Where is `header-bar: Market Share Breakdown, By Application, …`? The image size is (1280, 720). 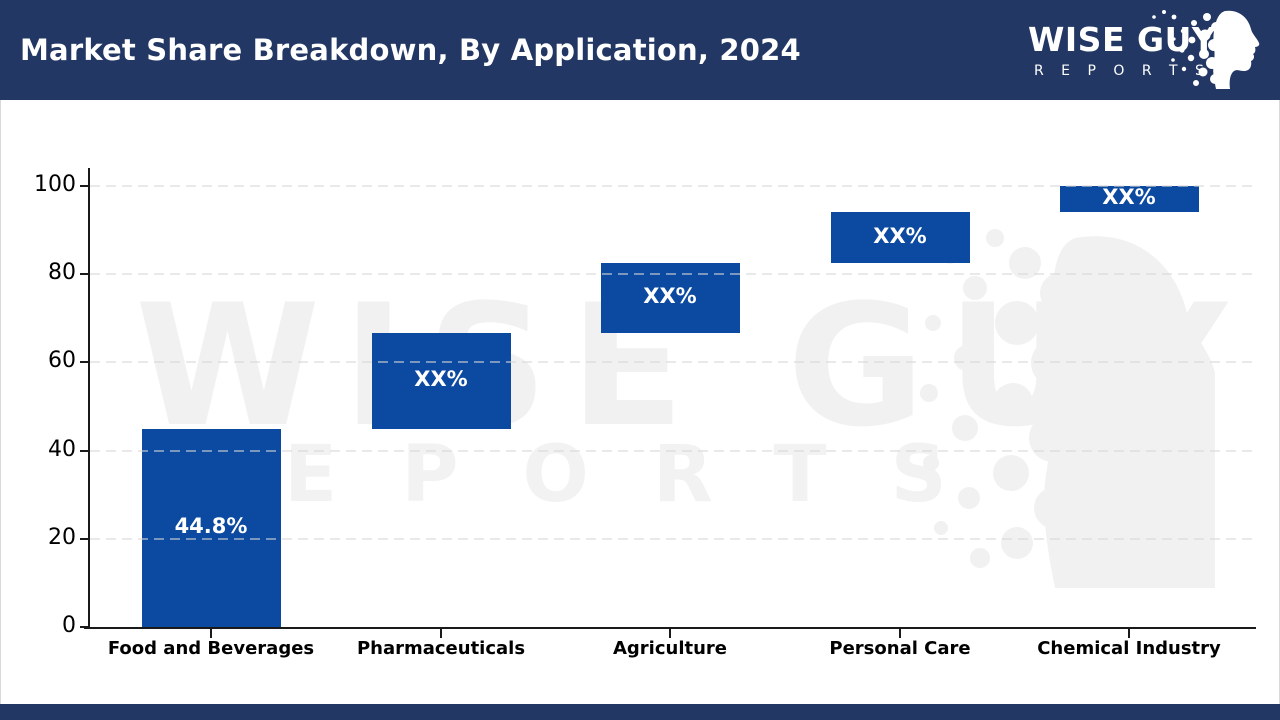 header-bar: Market Share Breakdown, By Application, … is located at coordinates (640, 50).